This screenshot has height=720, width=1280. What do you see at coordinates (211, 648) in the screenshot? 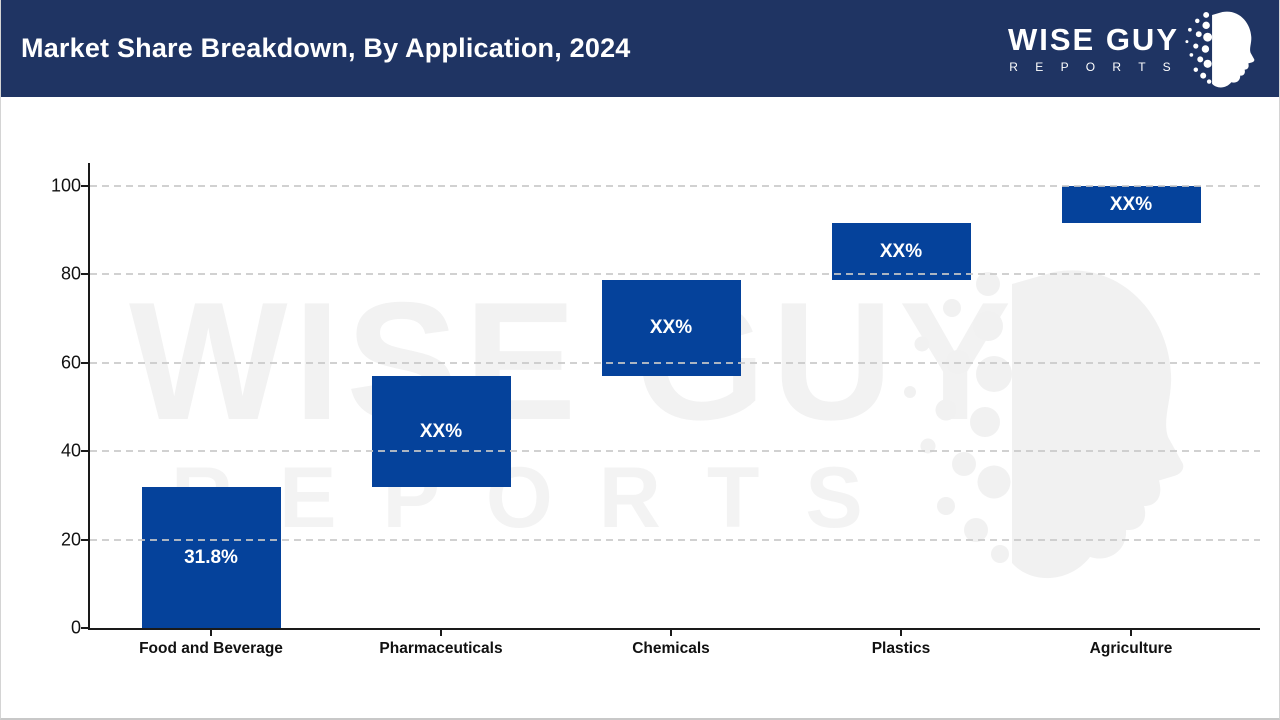
I see `x-category-label: Food and Beverage` at bounding box center [211, 648].